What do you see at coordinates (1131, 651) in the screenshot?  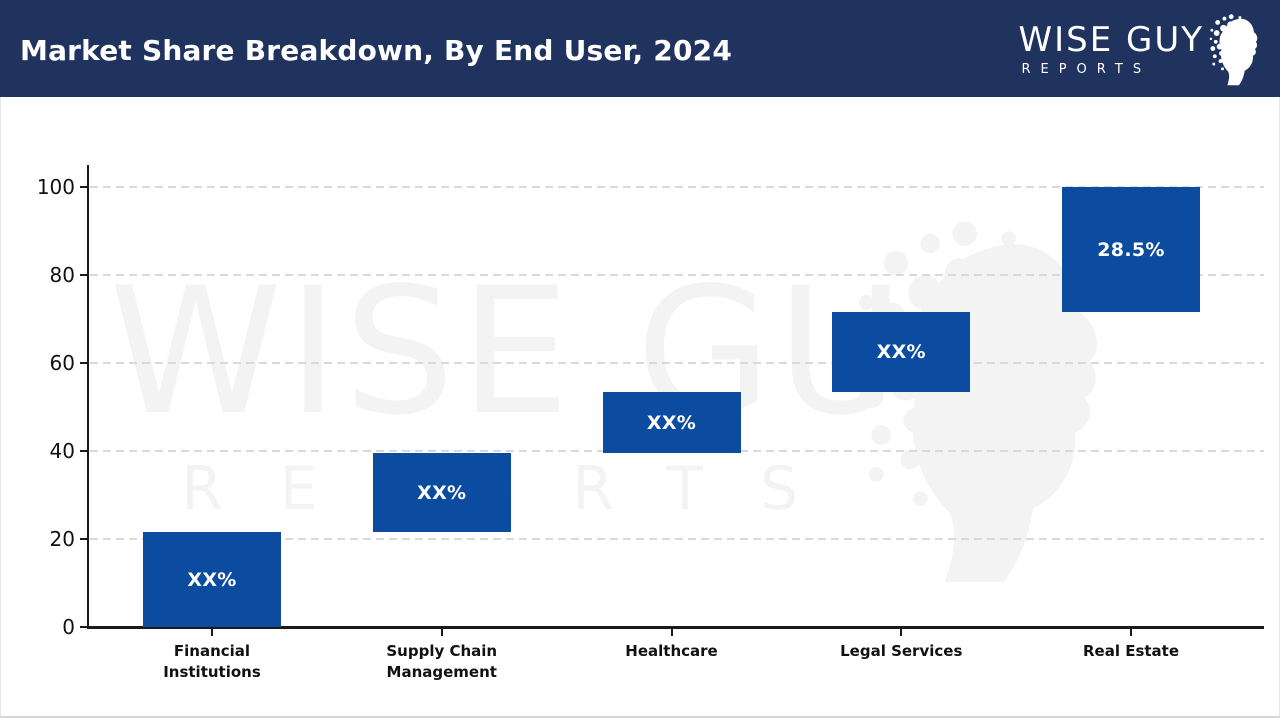 I see `x-tick-label: Real Estate` at bounding box center [1131, 651].